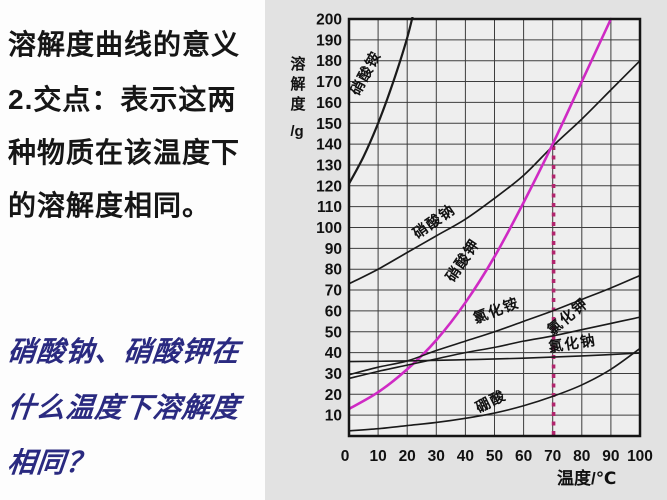 This screenshot has height=500, width=667. What do you see at coordinates (122, 99) in the screenshot?
I see `body-text-line: 2.交点：表示这两` at bounding box center [122, 99].